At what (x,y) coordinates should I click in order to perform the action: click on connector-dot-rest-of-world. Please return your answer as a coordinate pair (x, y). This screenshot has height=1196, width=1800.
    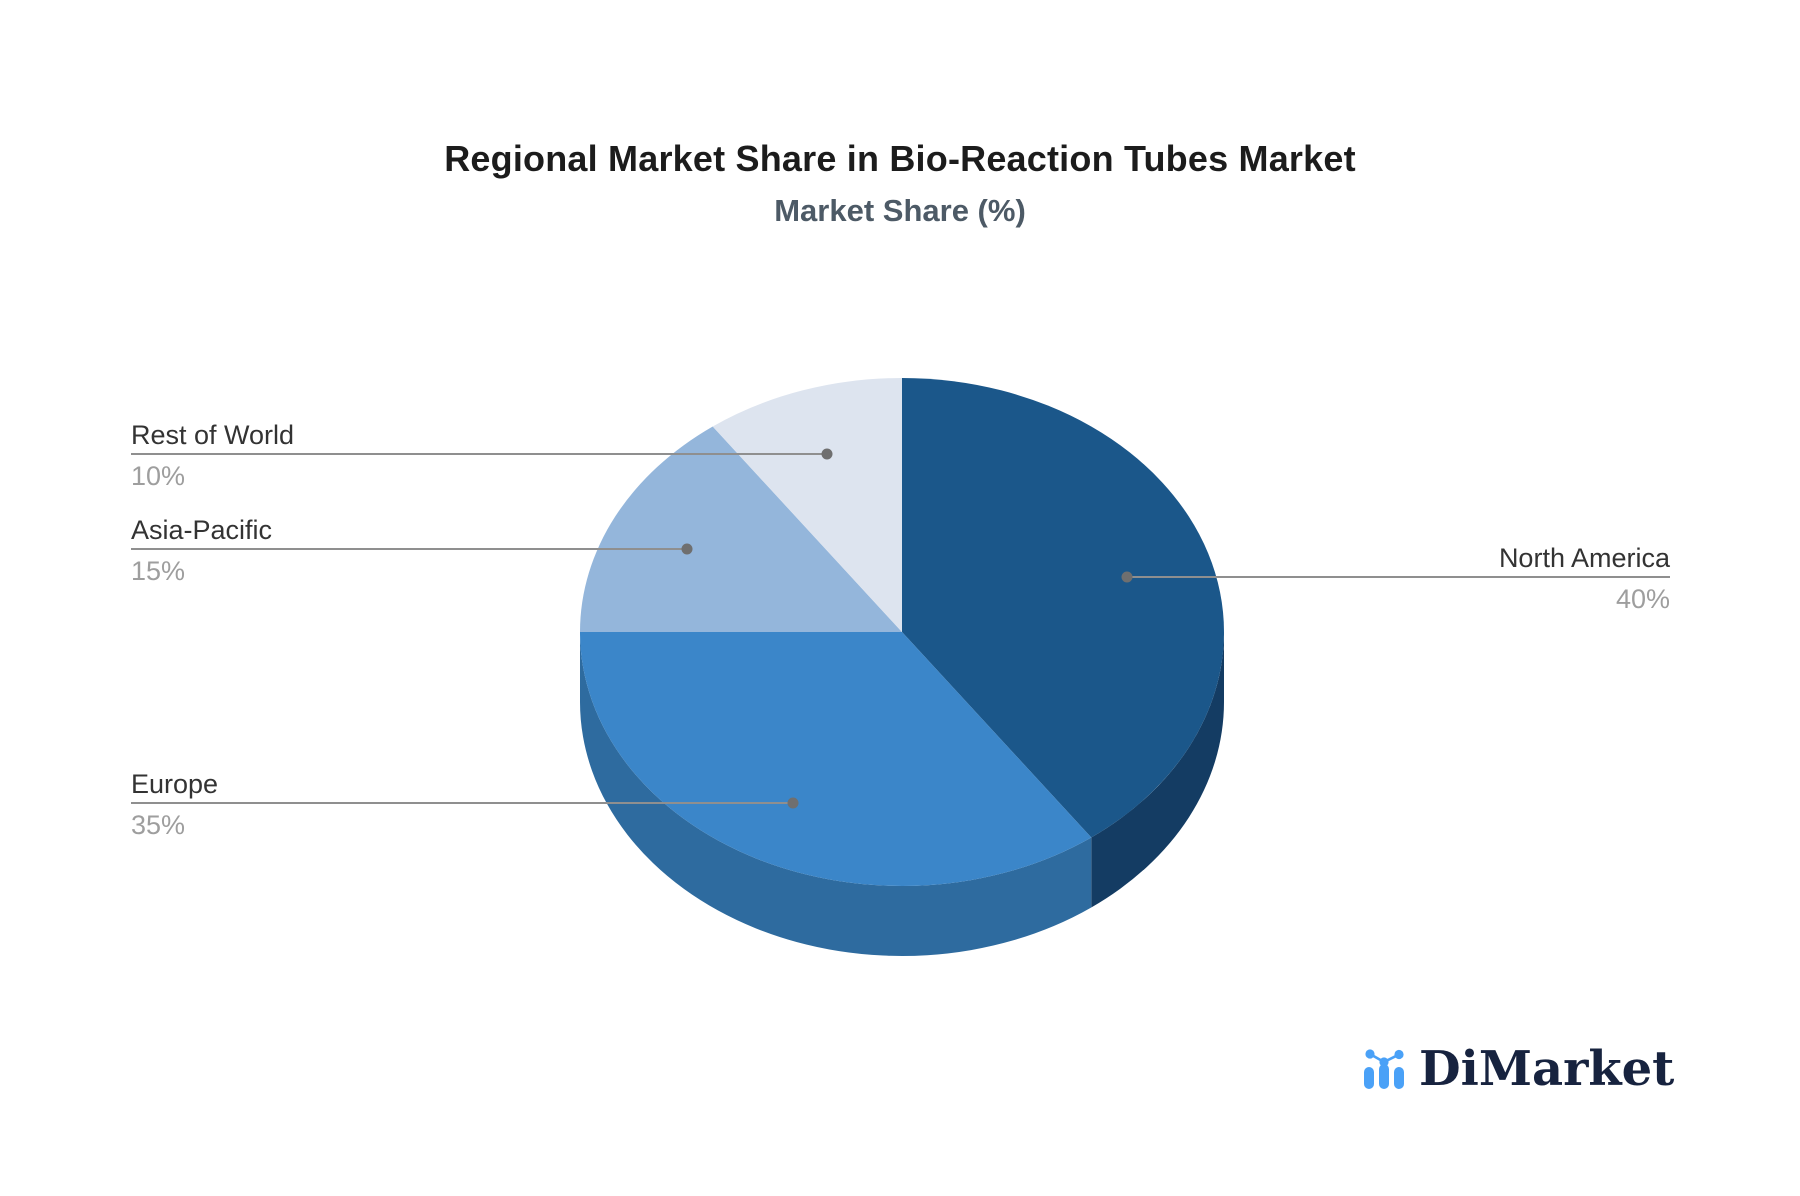
    Looking at the image, I should click on (827, 454).